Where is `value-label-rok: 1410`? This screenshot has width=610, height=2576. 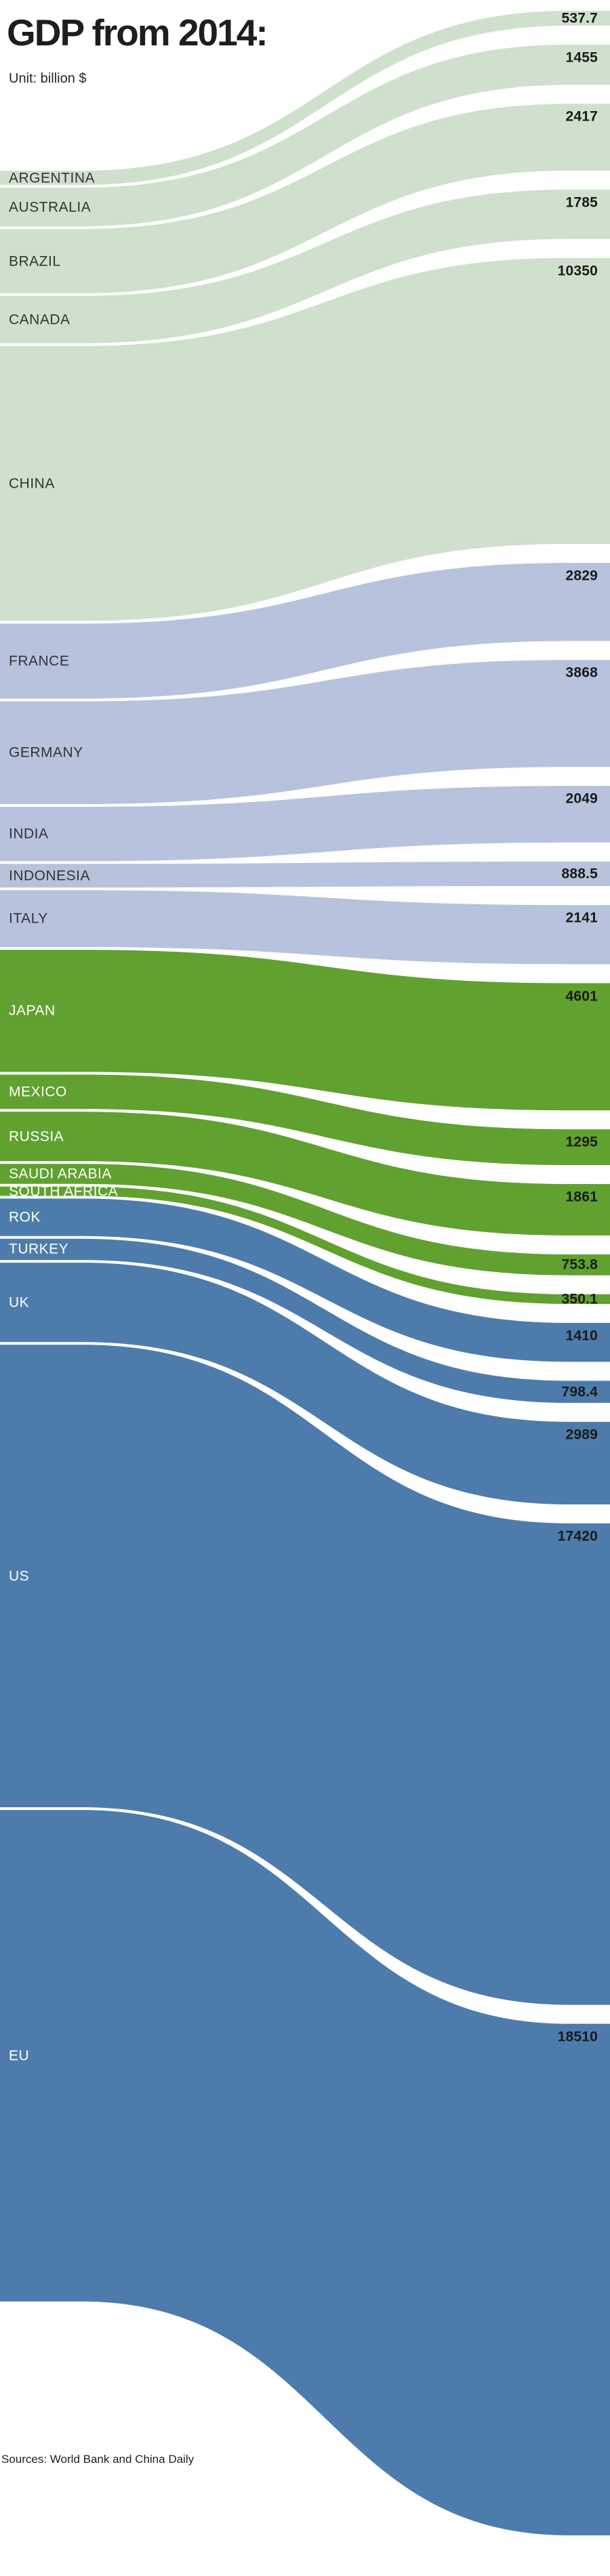 value-label-rok: 1410 is located at coordinates (581, 1336).